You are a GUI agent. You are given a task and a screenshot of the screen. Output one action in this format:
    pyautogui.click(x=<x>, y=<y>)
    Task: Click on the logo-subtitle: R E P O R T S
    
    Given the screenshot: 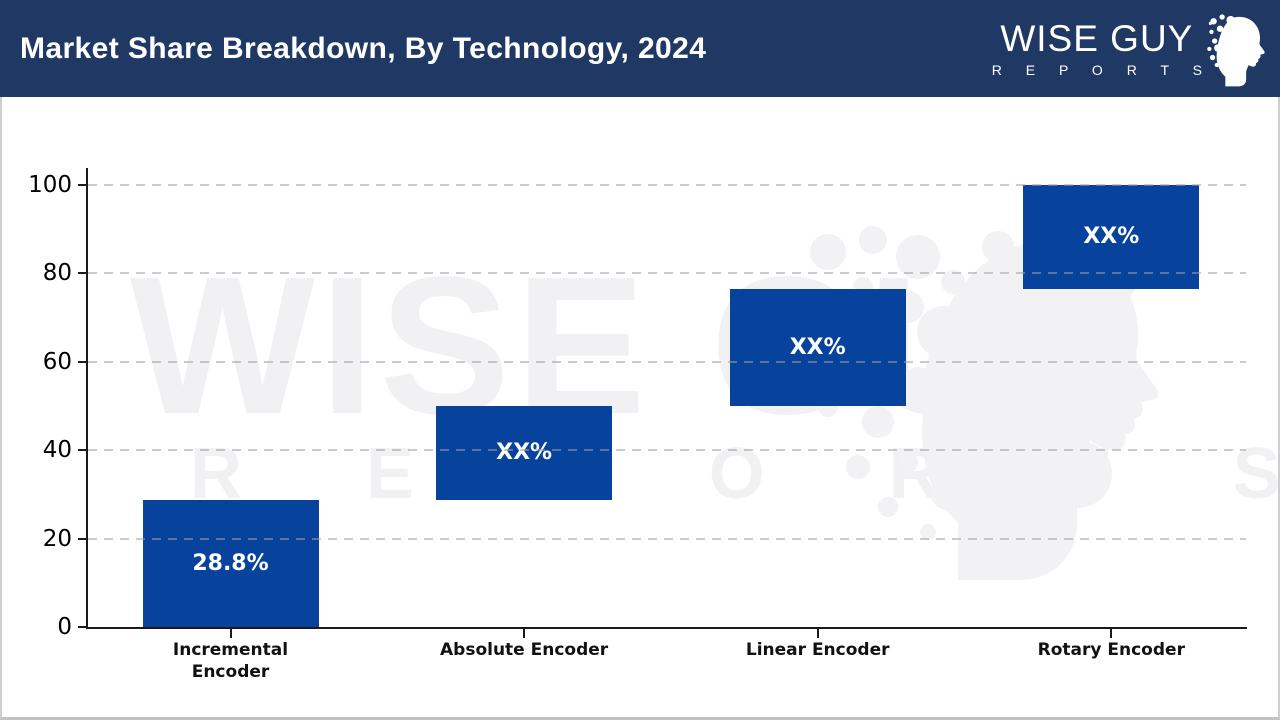 What is the action you would take?
    pyautogui.click(x=1101, y=69)
    